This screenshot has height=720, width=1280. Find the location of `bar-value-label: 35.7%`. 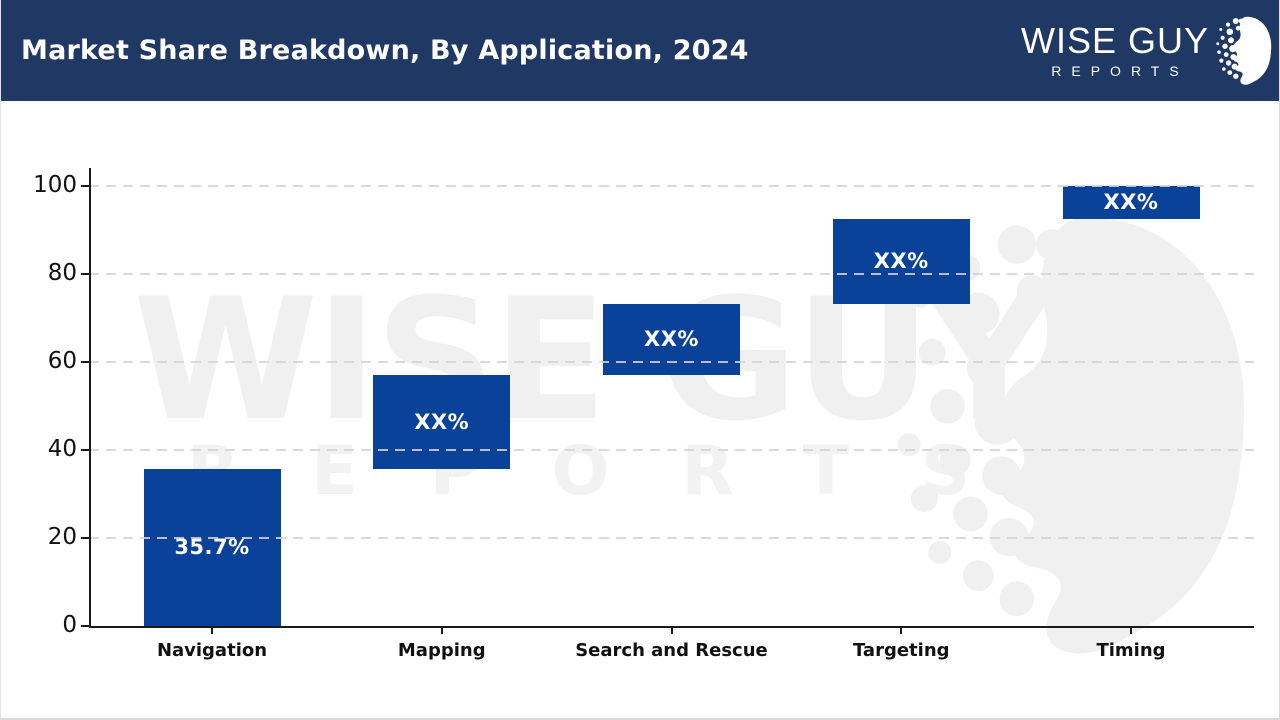

bar-value-label: 35.7% is located at coordinates (212, 547).